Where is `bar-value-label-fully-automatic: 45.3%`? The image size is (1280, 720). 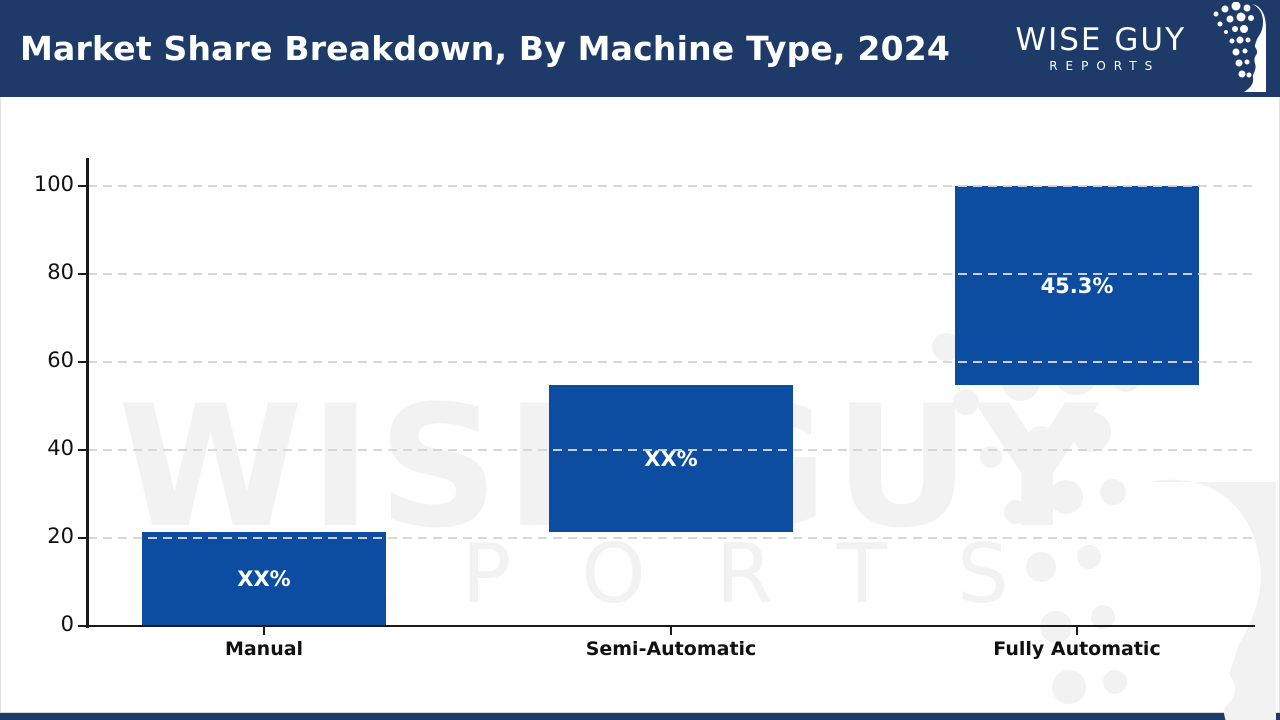
bar-value-label-fully-automatic: 45.3% is located at coordinates (1077, 285).